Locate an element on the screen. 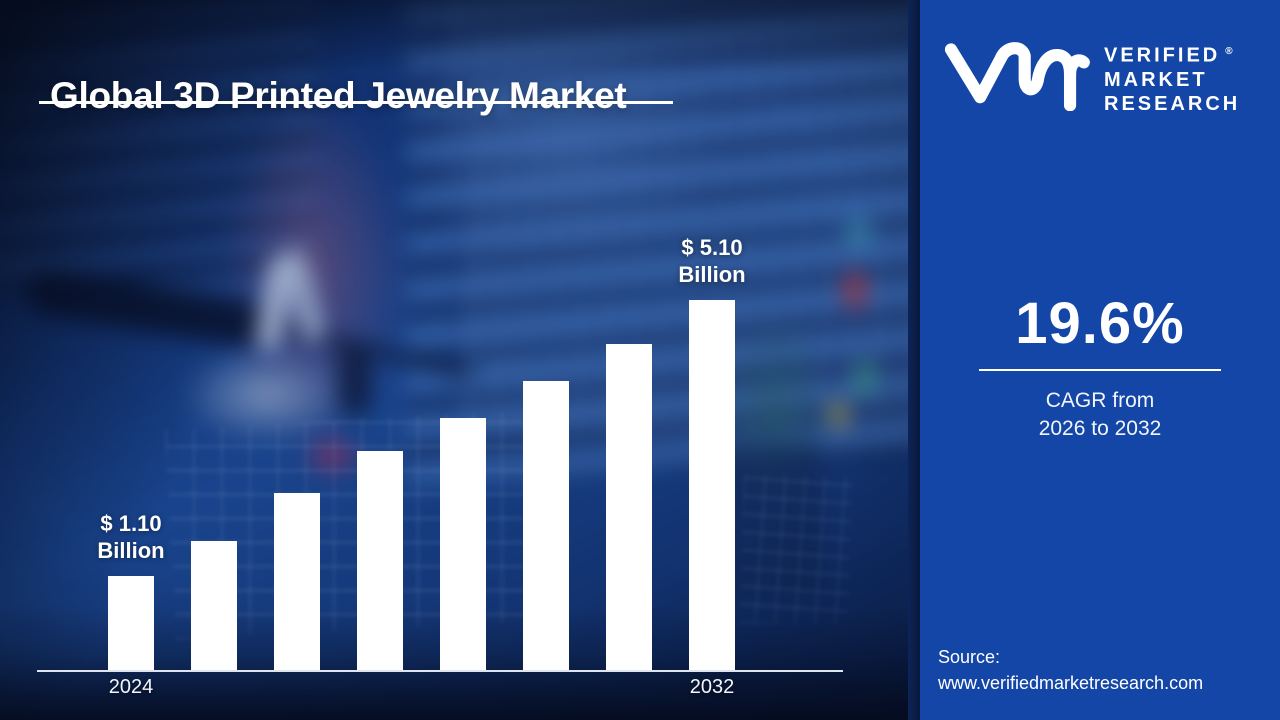  source-block: Source: www.verifiedmarketresearch.com is located at coordinates (1070, 670).